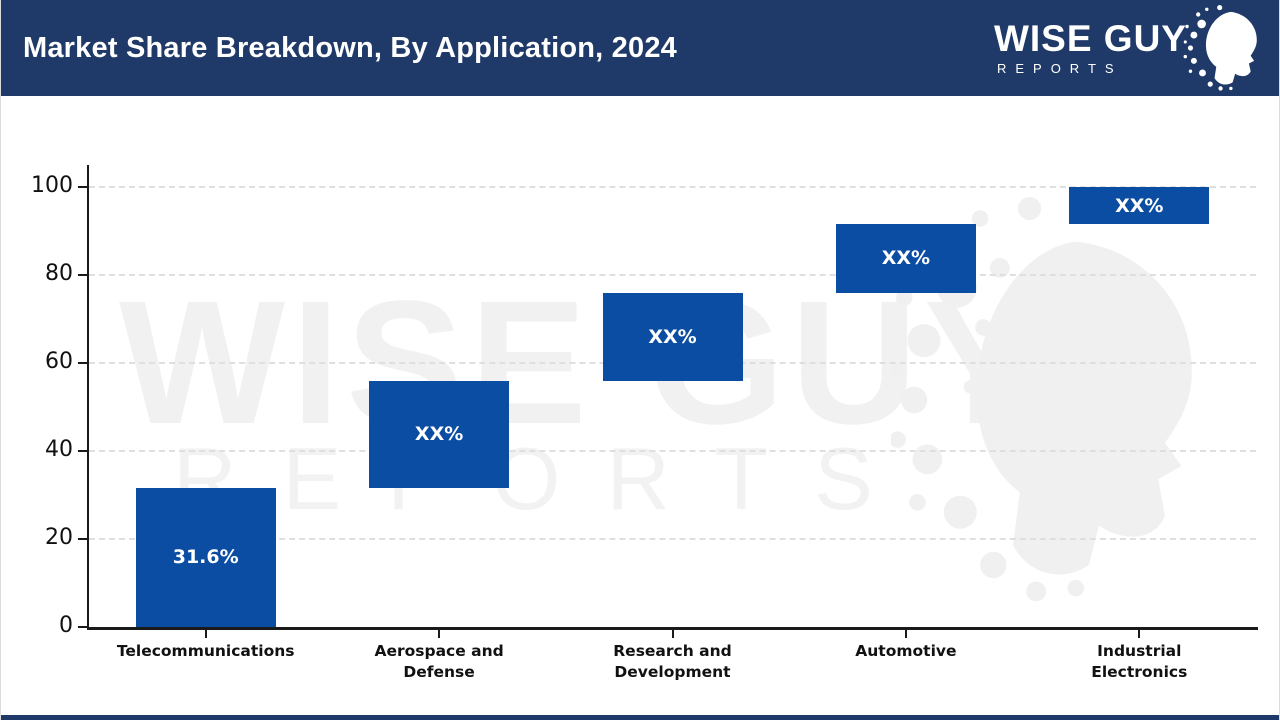 This screenshot has height=720, width=1280. I want to click on y-tick-label: 40, so click(59, 449).